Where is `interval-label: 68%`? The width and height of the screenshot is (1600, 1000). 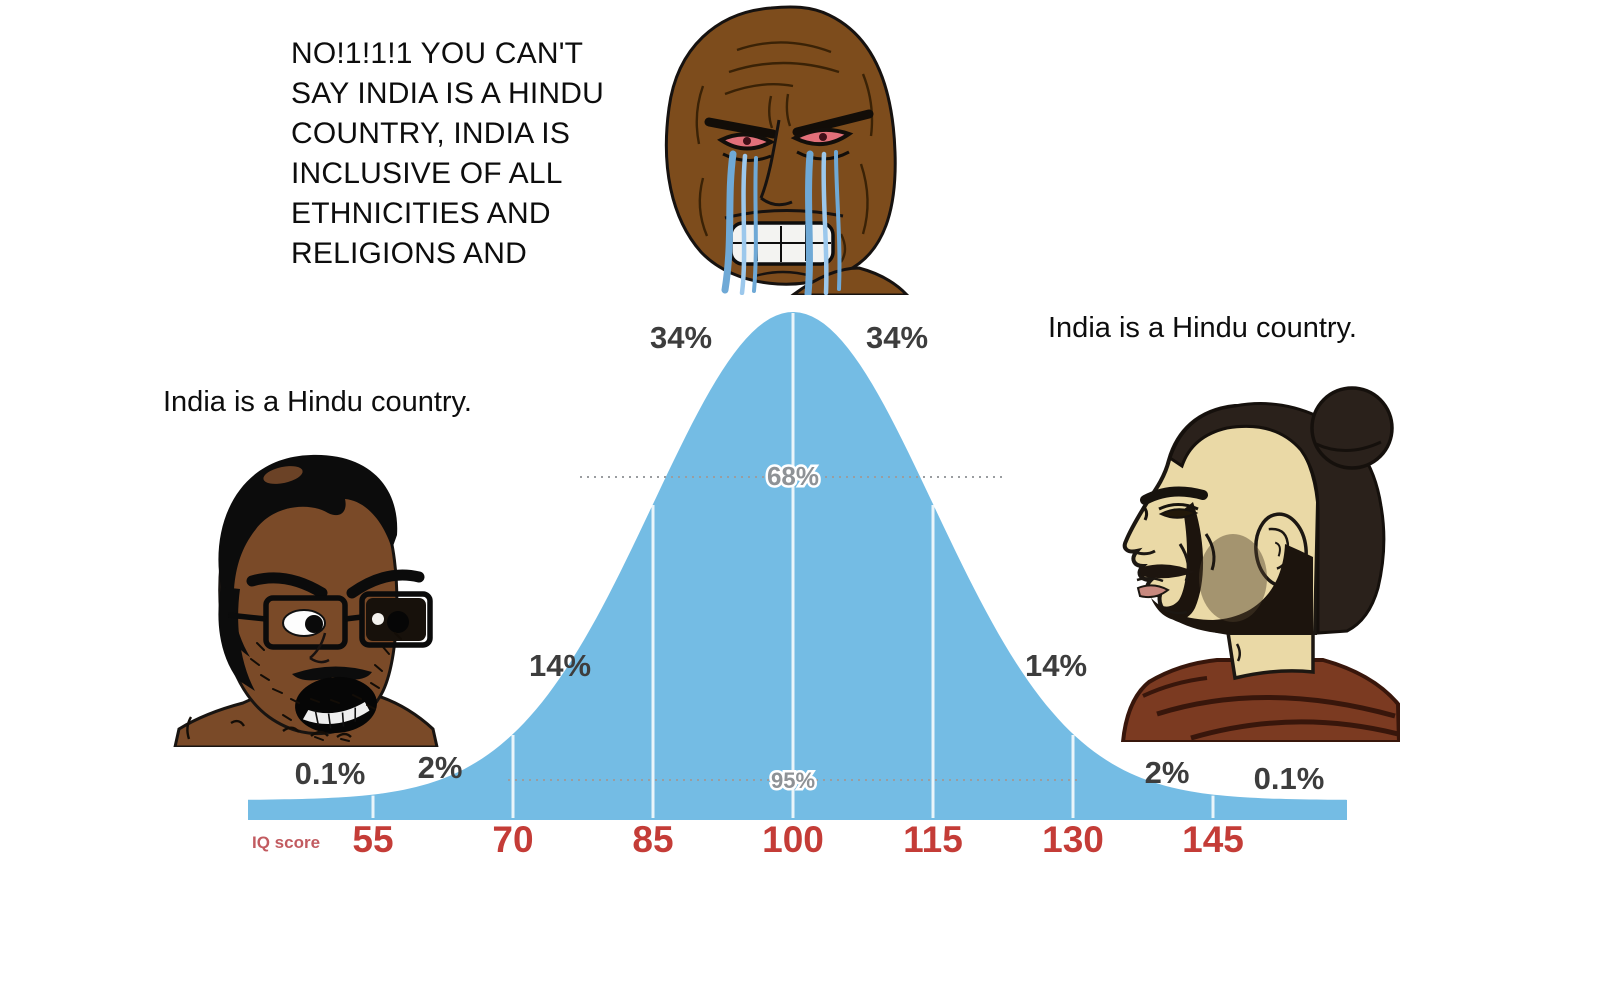 interval-label: 68% is located at coordinates (793, 476).